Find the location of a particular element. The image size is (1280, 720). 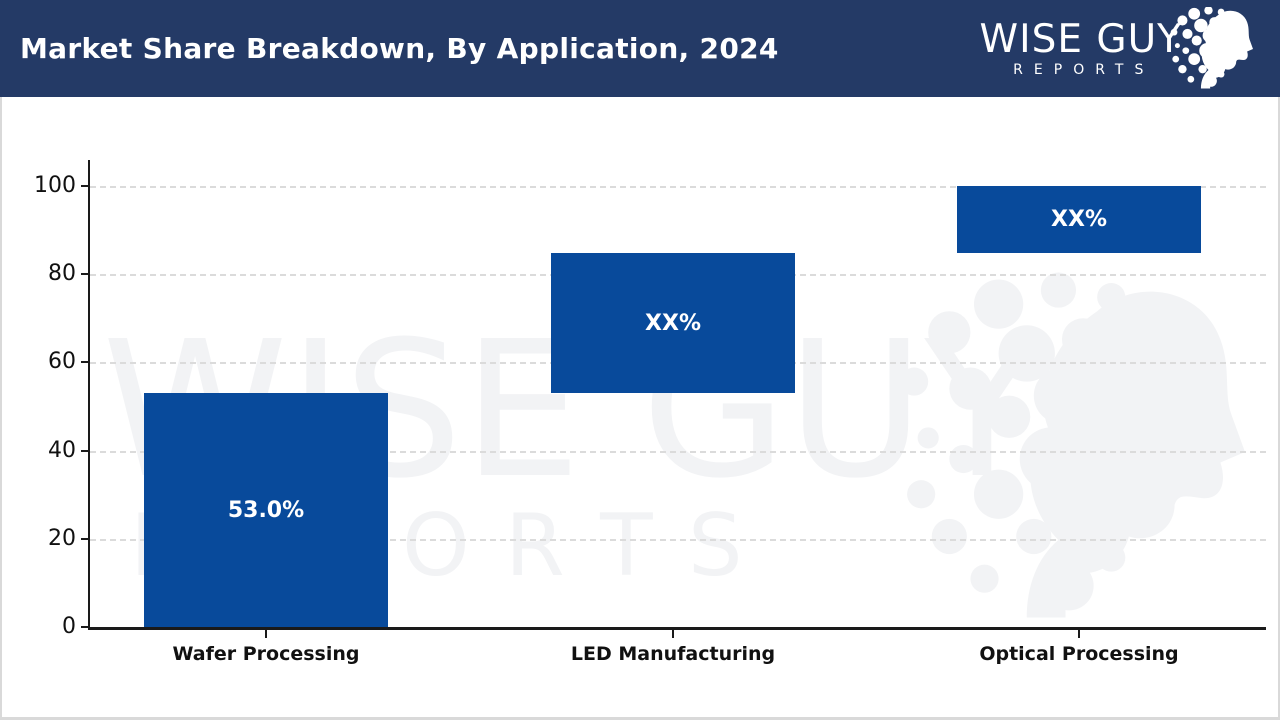

logo-text: WISE GUY REPORTS is located at coordinates (1081, 48).